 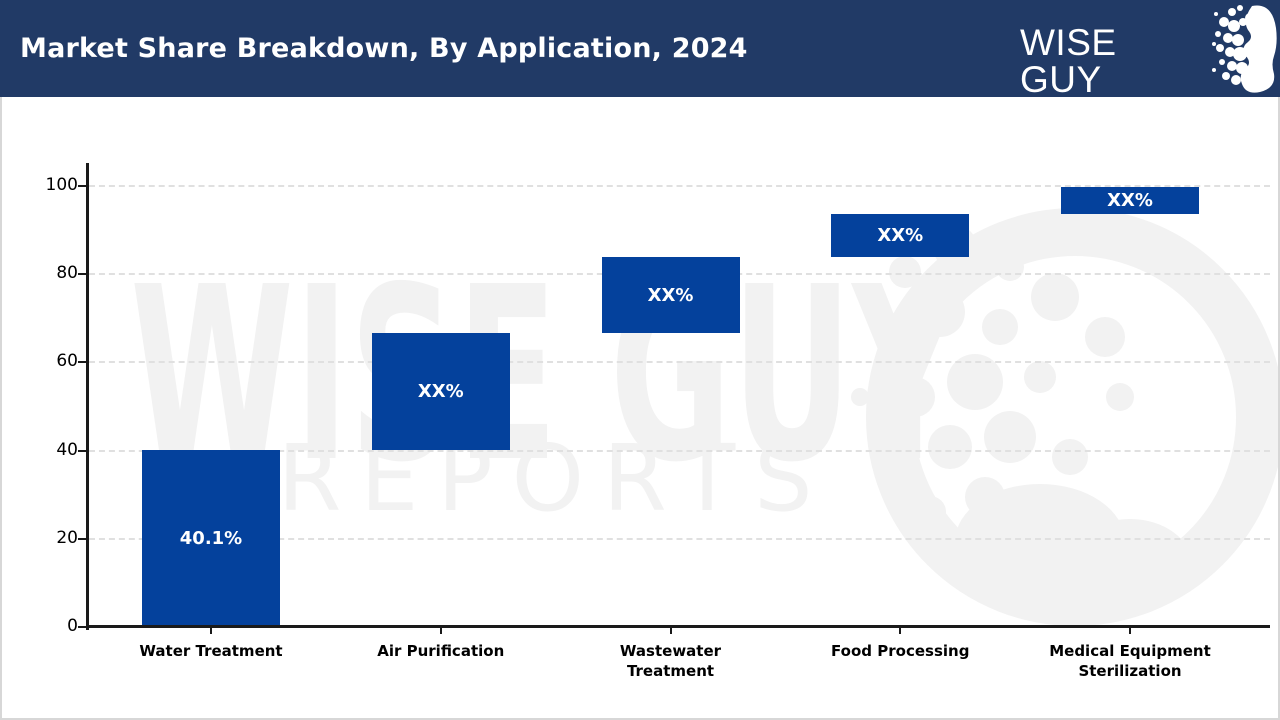 I want to click on watermark-subtext: REPORTS, so click(x=565, y=478).